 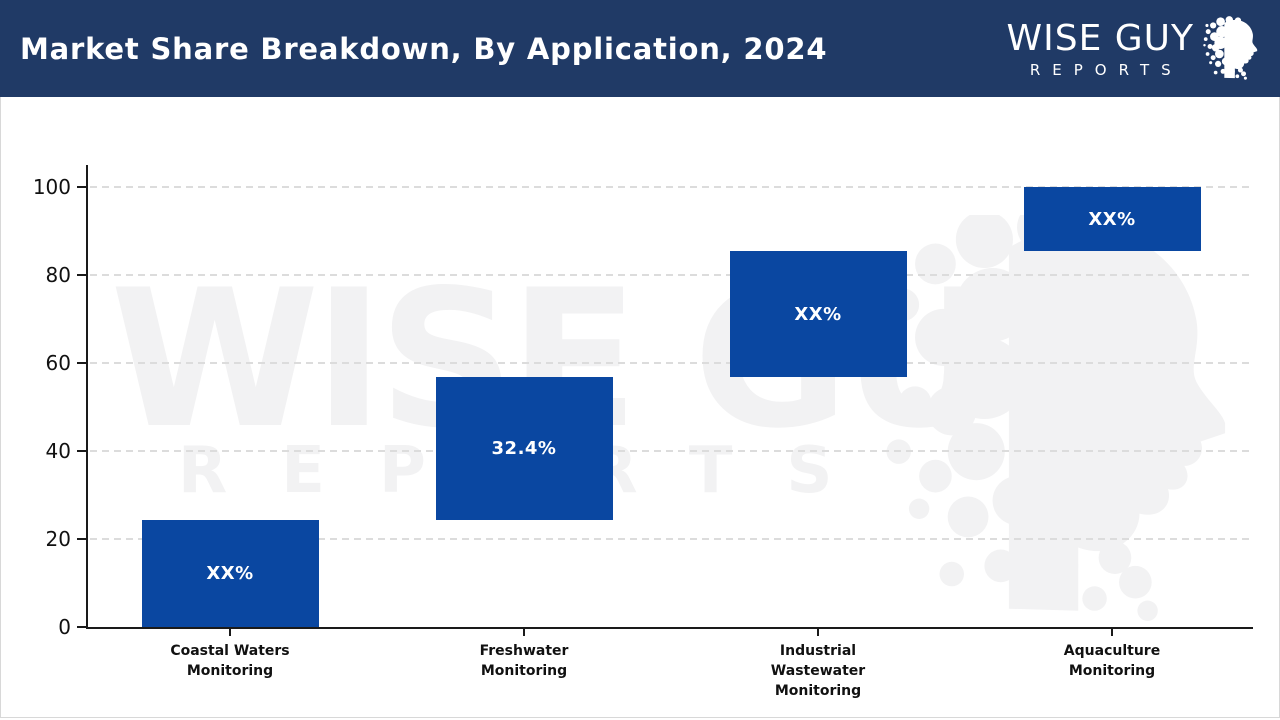 What do you see at coordinates (230, 661) in the screenshot?
I see `x-category-label-coastal-waters-monitoring: Coastal Waters Monitoring` at bounding box center [230, 661].